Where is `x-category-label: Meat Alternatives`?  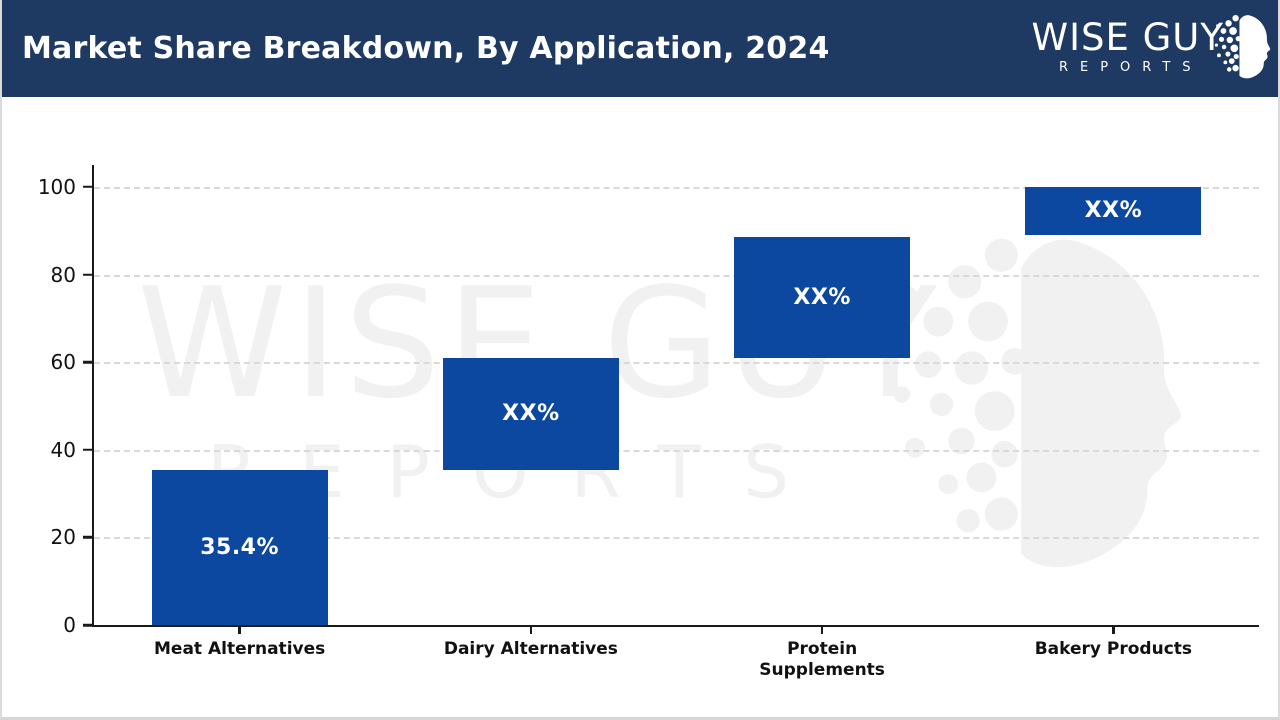
x-category-label: Meat Alternatives is located at coordinates (240, 649).